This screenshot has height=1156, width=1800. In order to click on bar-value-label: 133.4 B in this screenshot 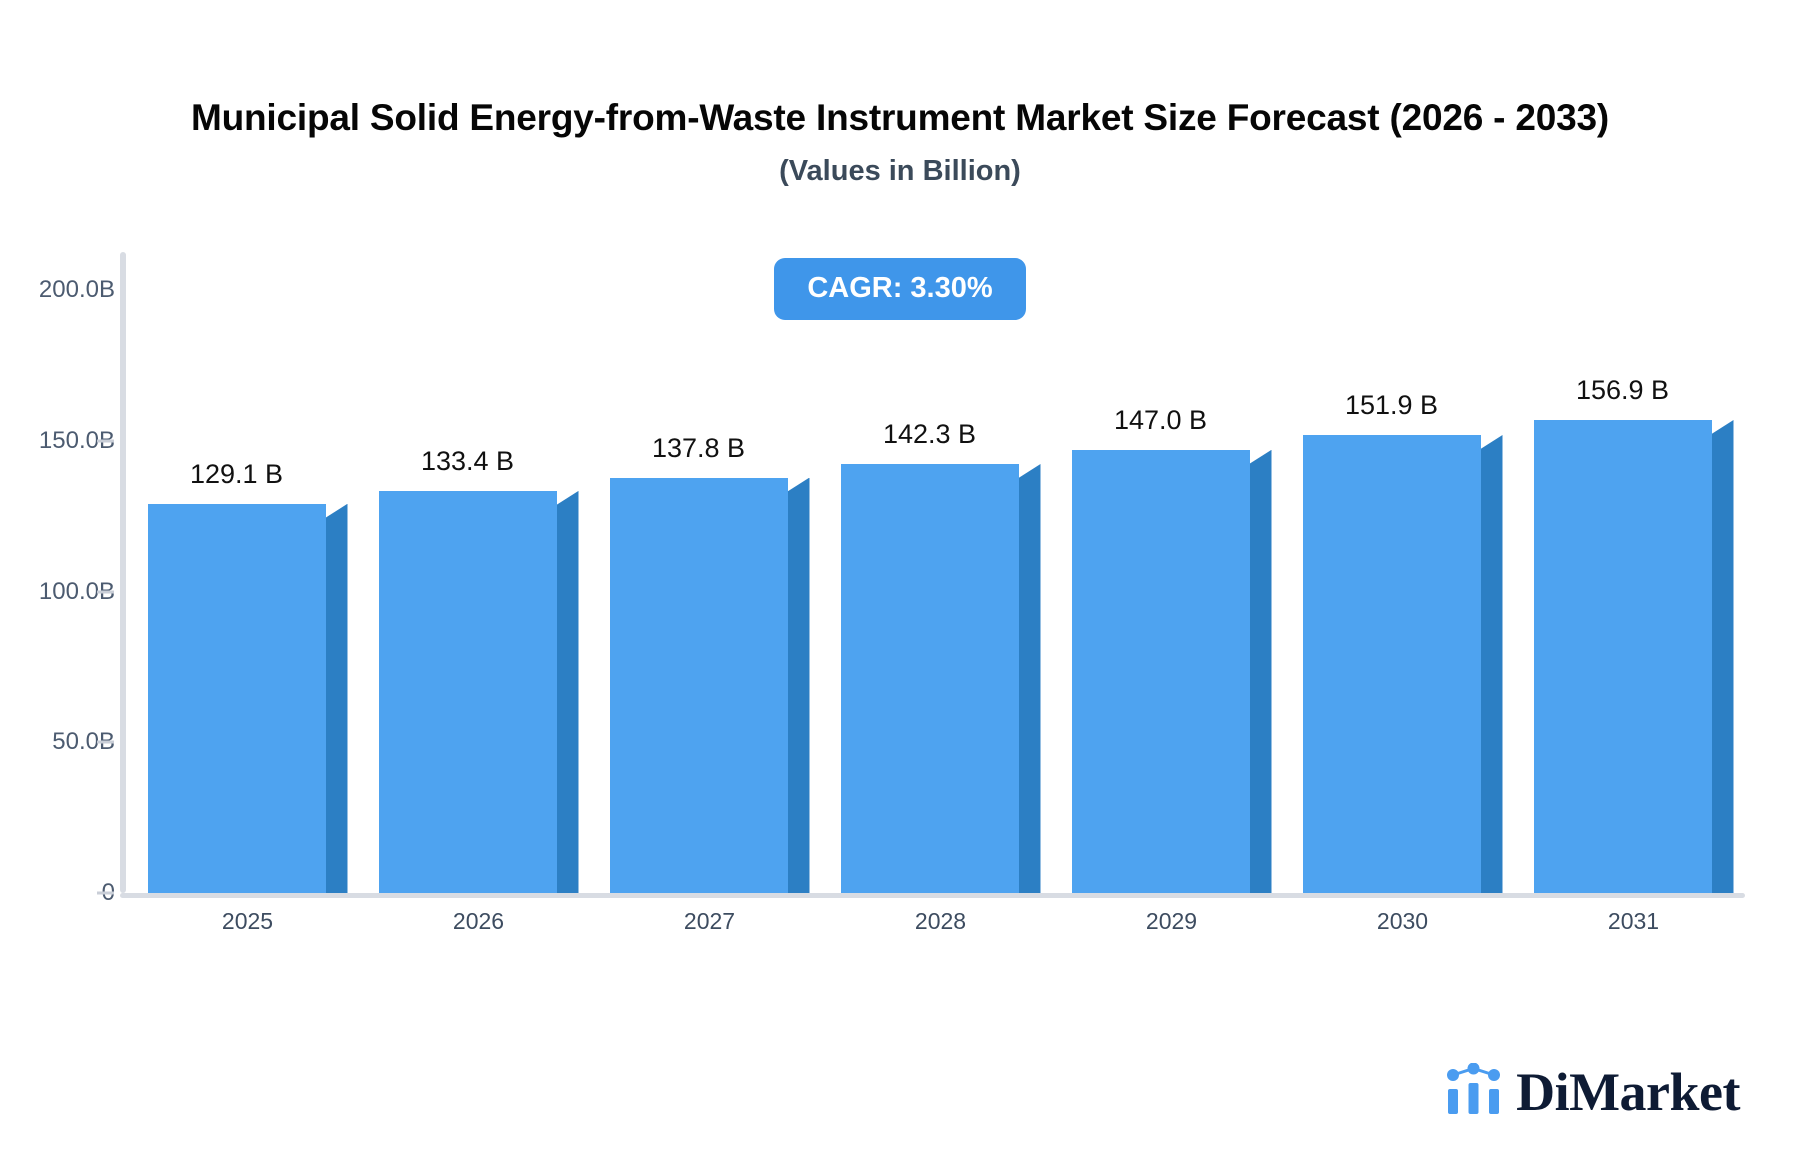, I will do `click(467, 460)`.